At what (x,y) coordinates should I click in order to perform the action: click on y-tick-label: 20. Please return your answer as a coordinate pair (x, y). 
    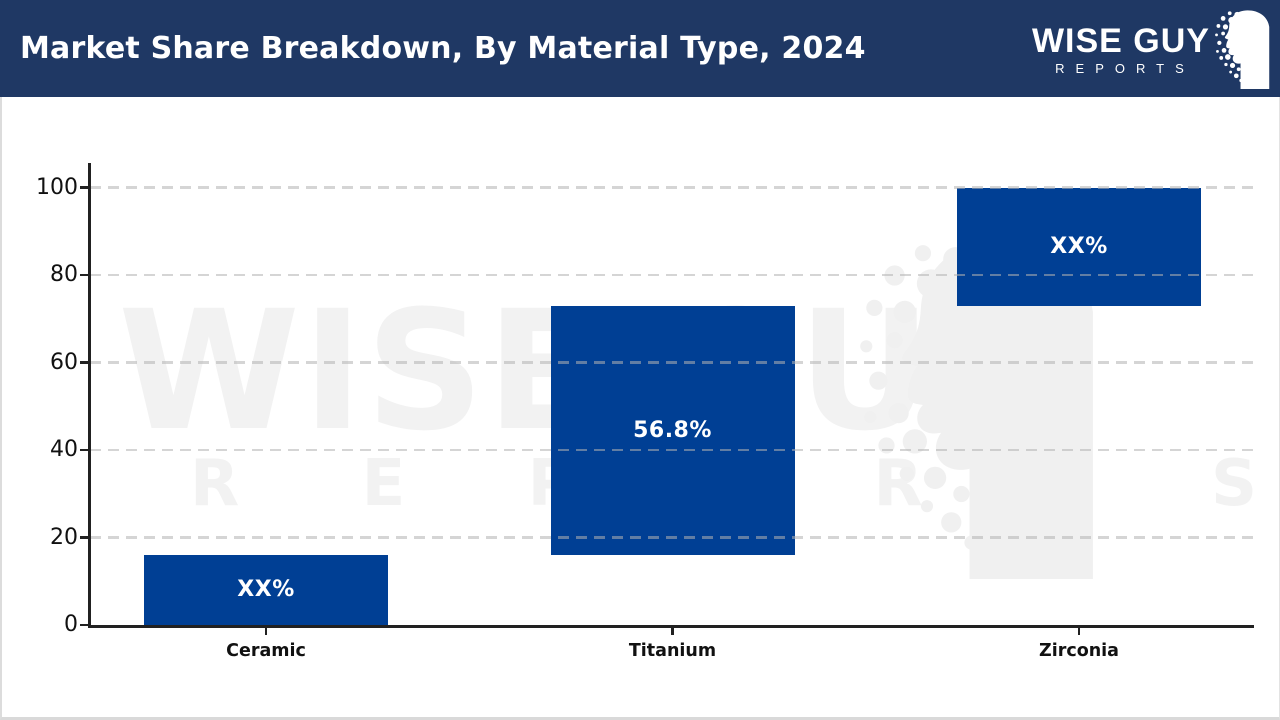
    Looking at the image, I should click on (64, 537).